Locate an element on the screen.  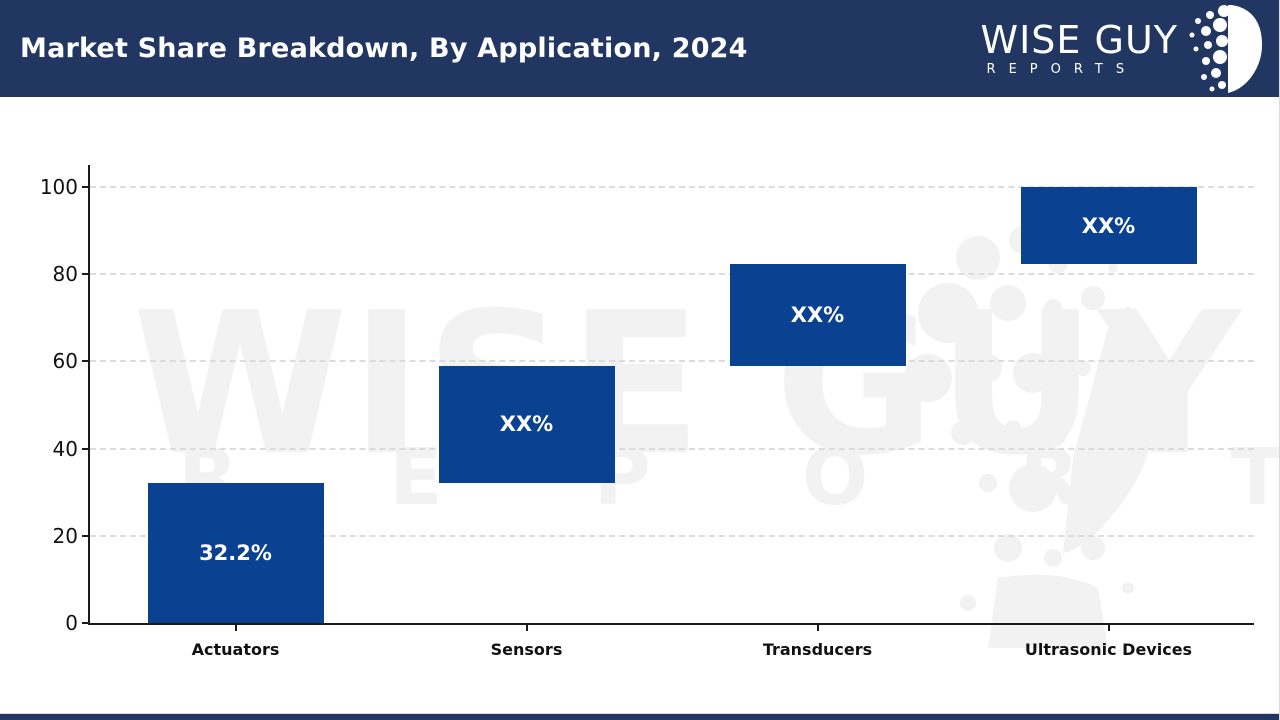
y-axis-line is located at coordinates (89, 395).